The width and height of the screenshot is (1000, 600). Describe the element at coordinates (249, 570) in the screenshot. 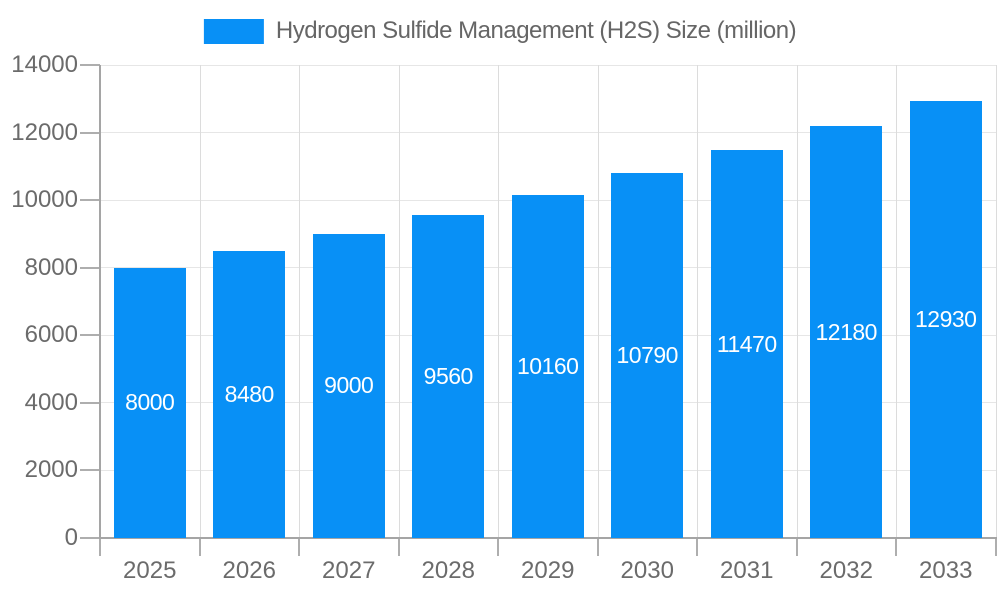

I see `x-axis-category-label: 2026` at that location.